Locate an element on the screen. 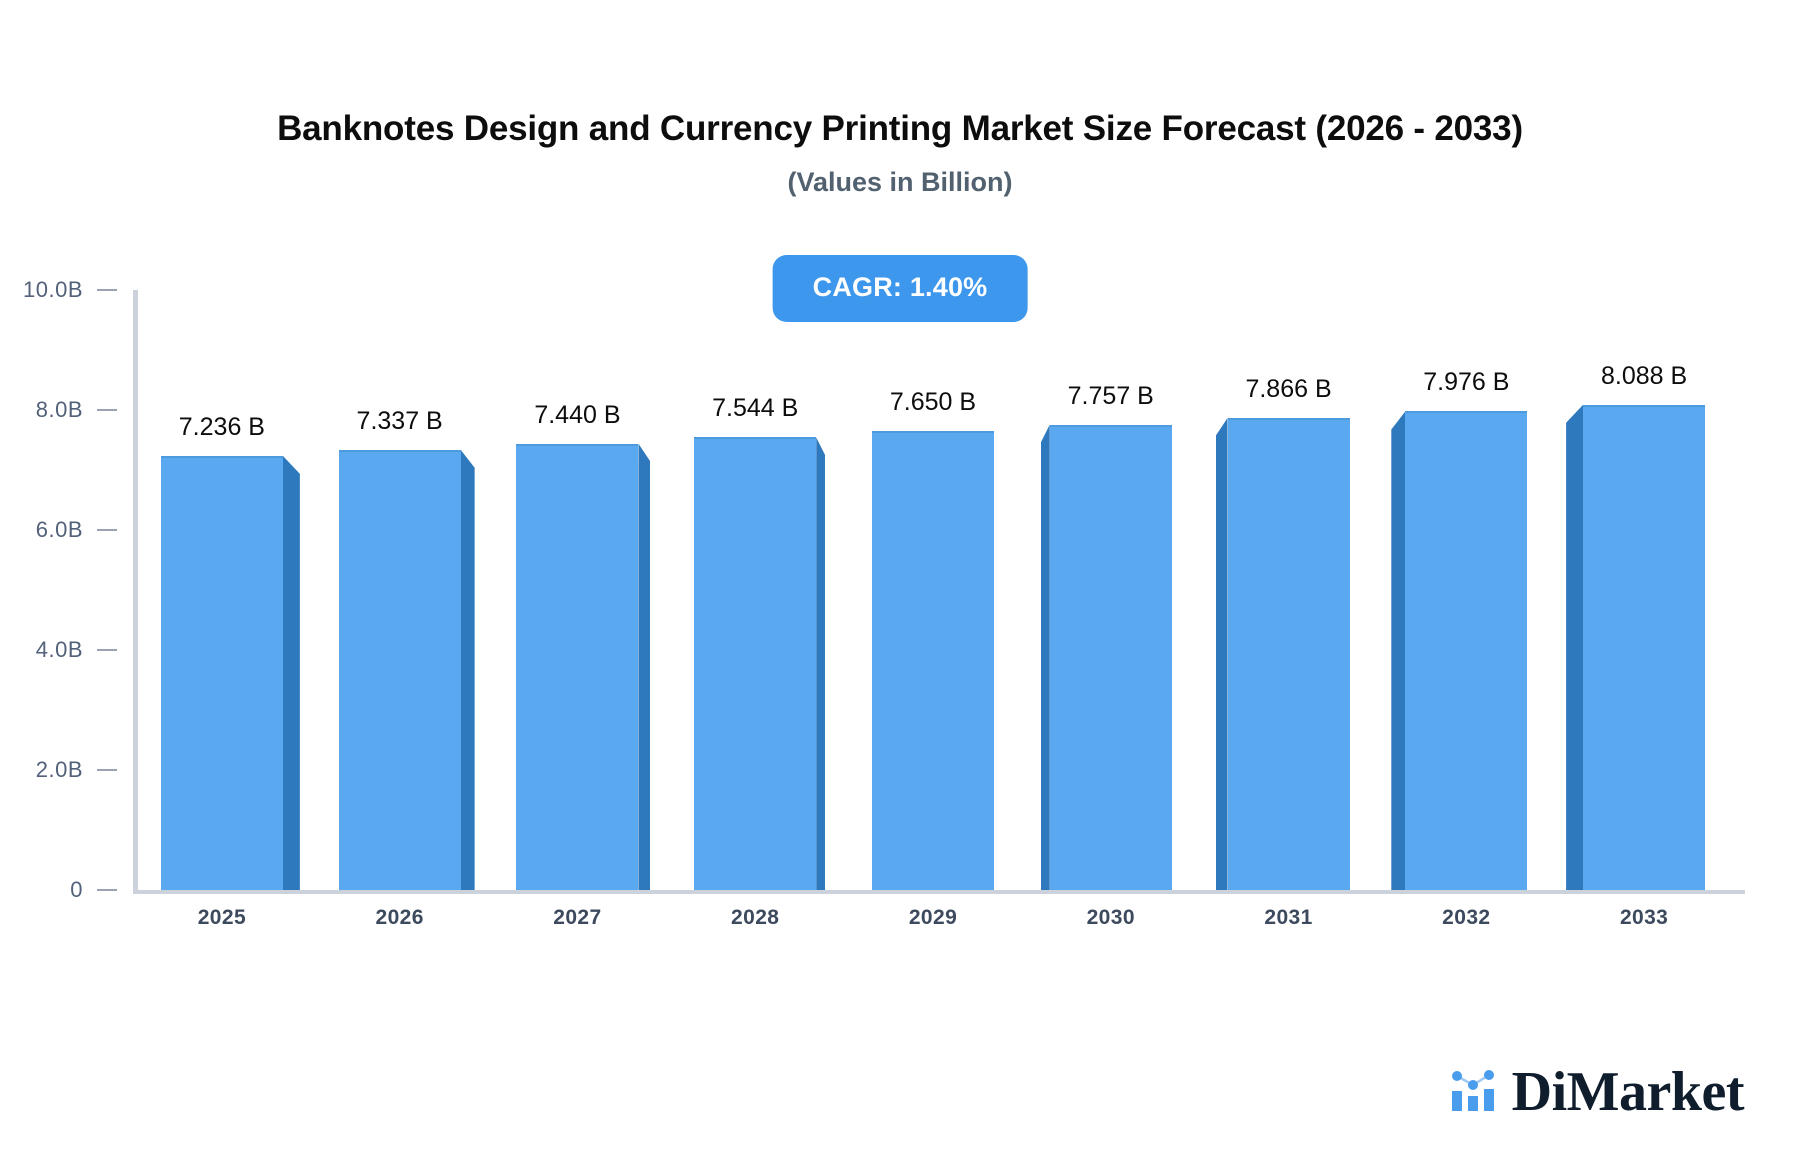 The height and width of the screenshot is (1156, 1800). x-axis-tick-label: 2030 is located at coordinates (1110, 917).